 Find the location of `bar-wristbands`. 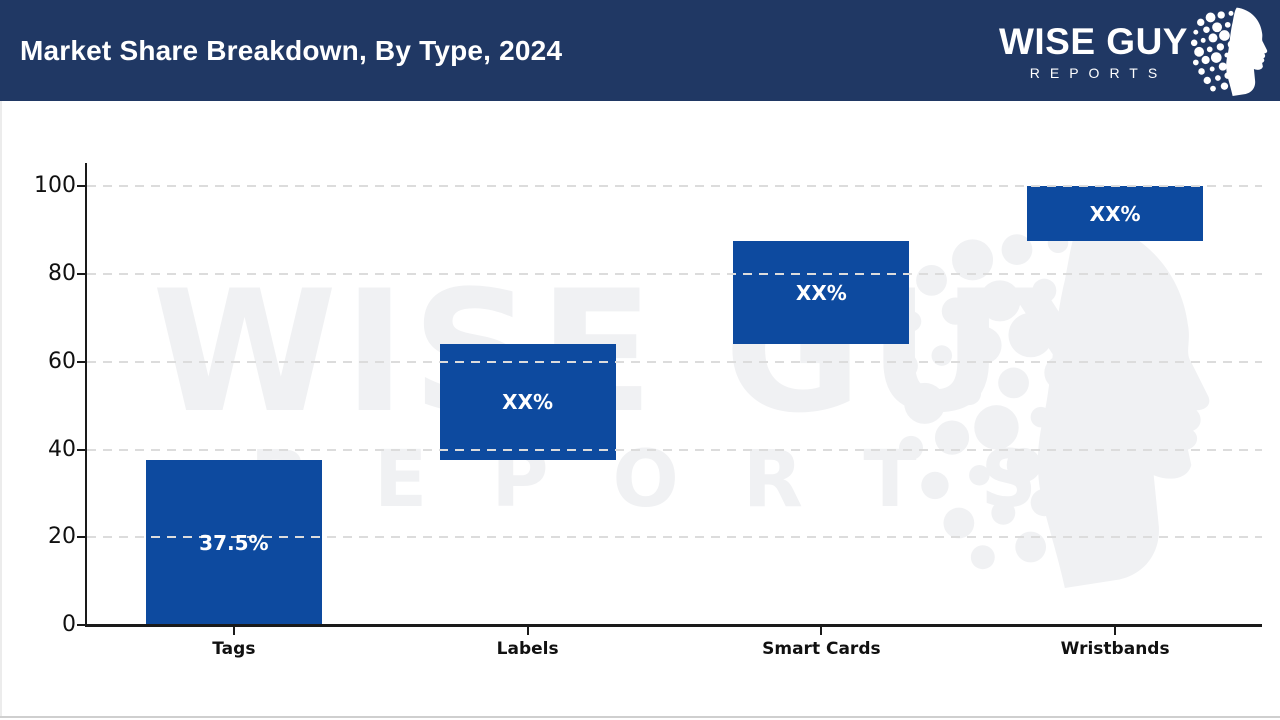

bar-wristbands is located at coordinates (1115, 214).